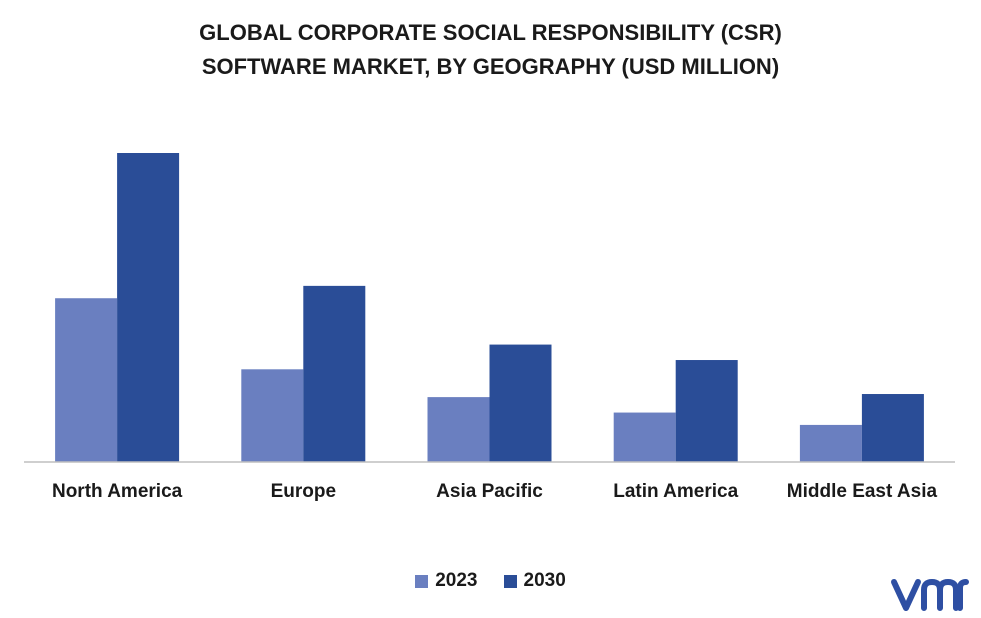 The height and width of the screenshot is (618, 981). What do you see at coordinates (830, 443) in the screenshot?
I see `bar-2023-middle-east-asia` at bounding box center [830, 443].